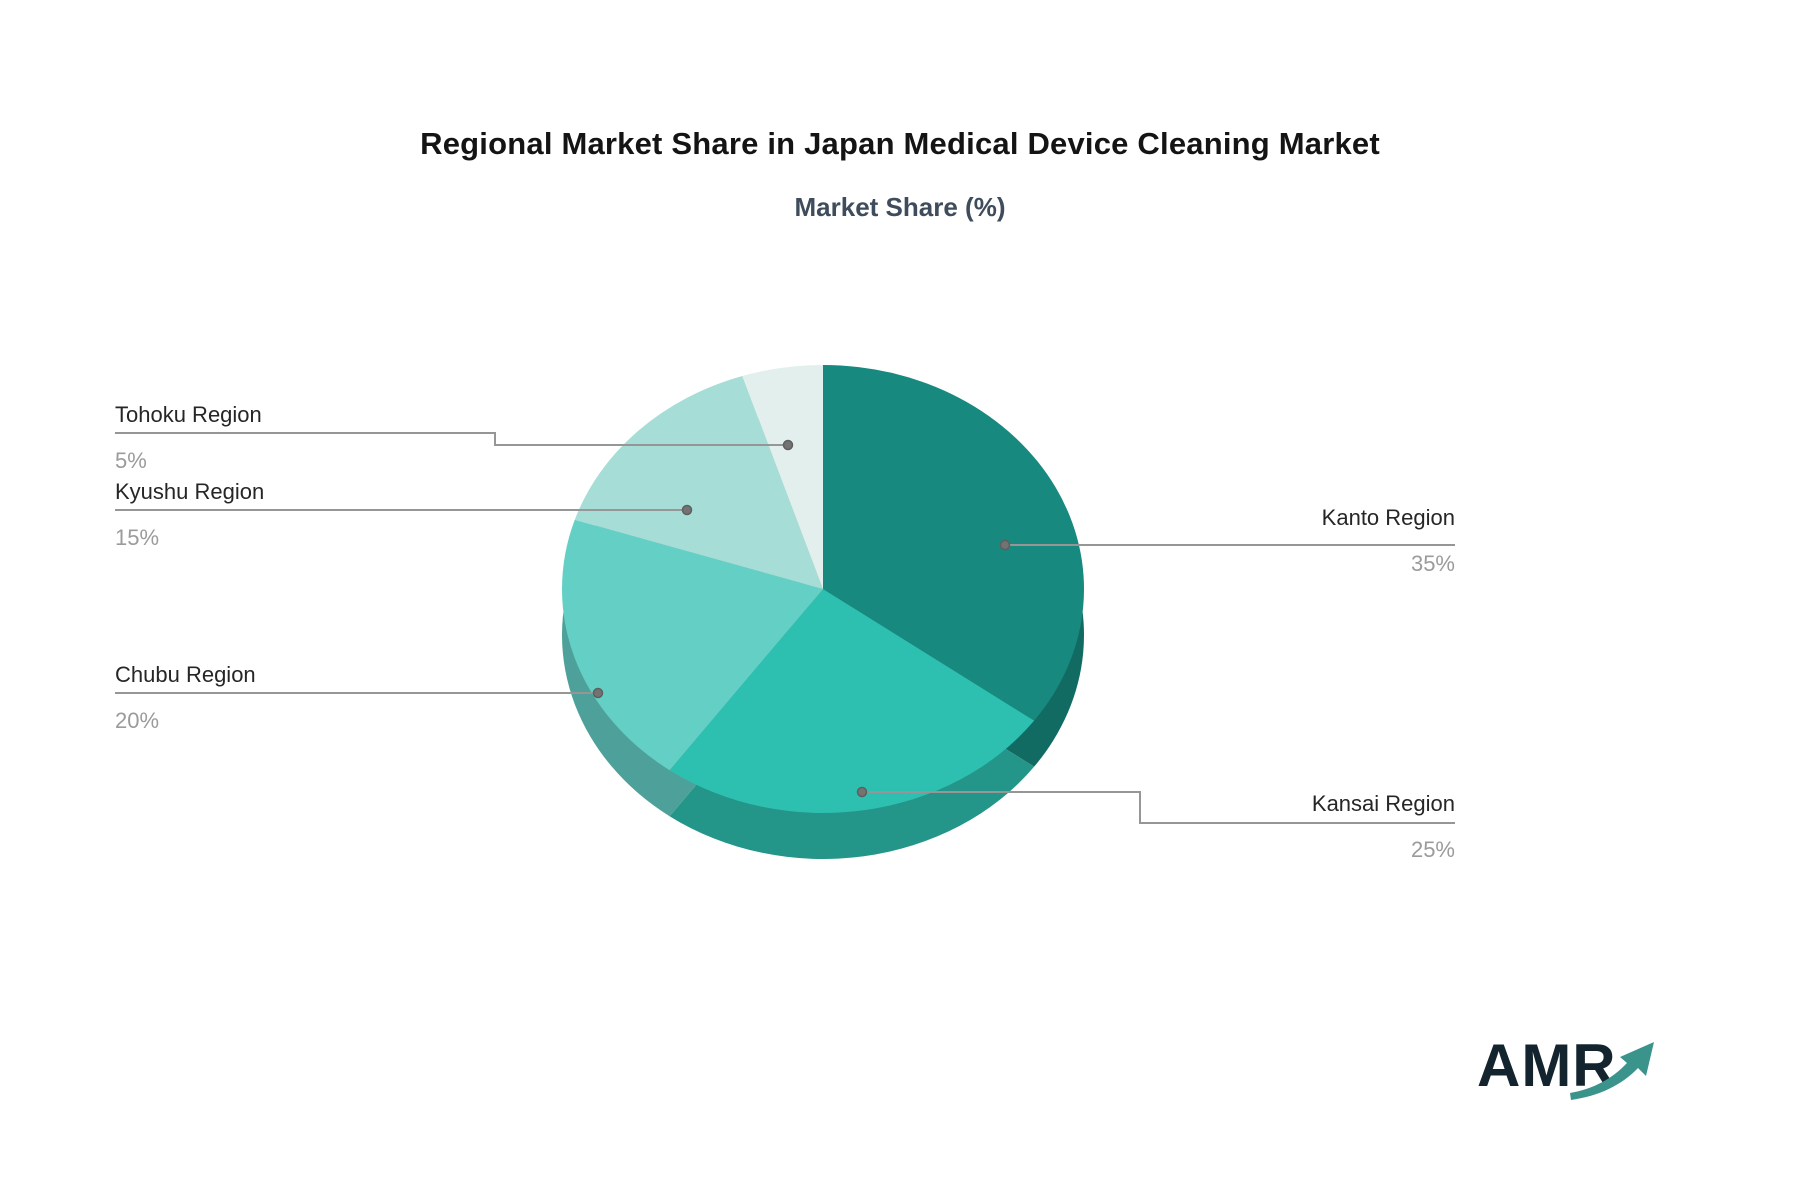 Image resolution: width=1800 pixels, height=1196 pixels. What do you see at coordinates (189, 515) in the screenshot?
I see `slice-label-kyushu: Kyushu Region 15%` at bounding box center [189, 515].